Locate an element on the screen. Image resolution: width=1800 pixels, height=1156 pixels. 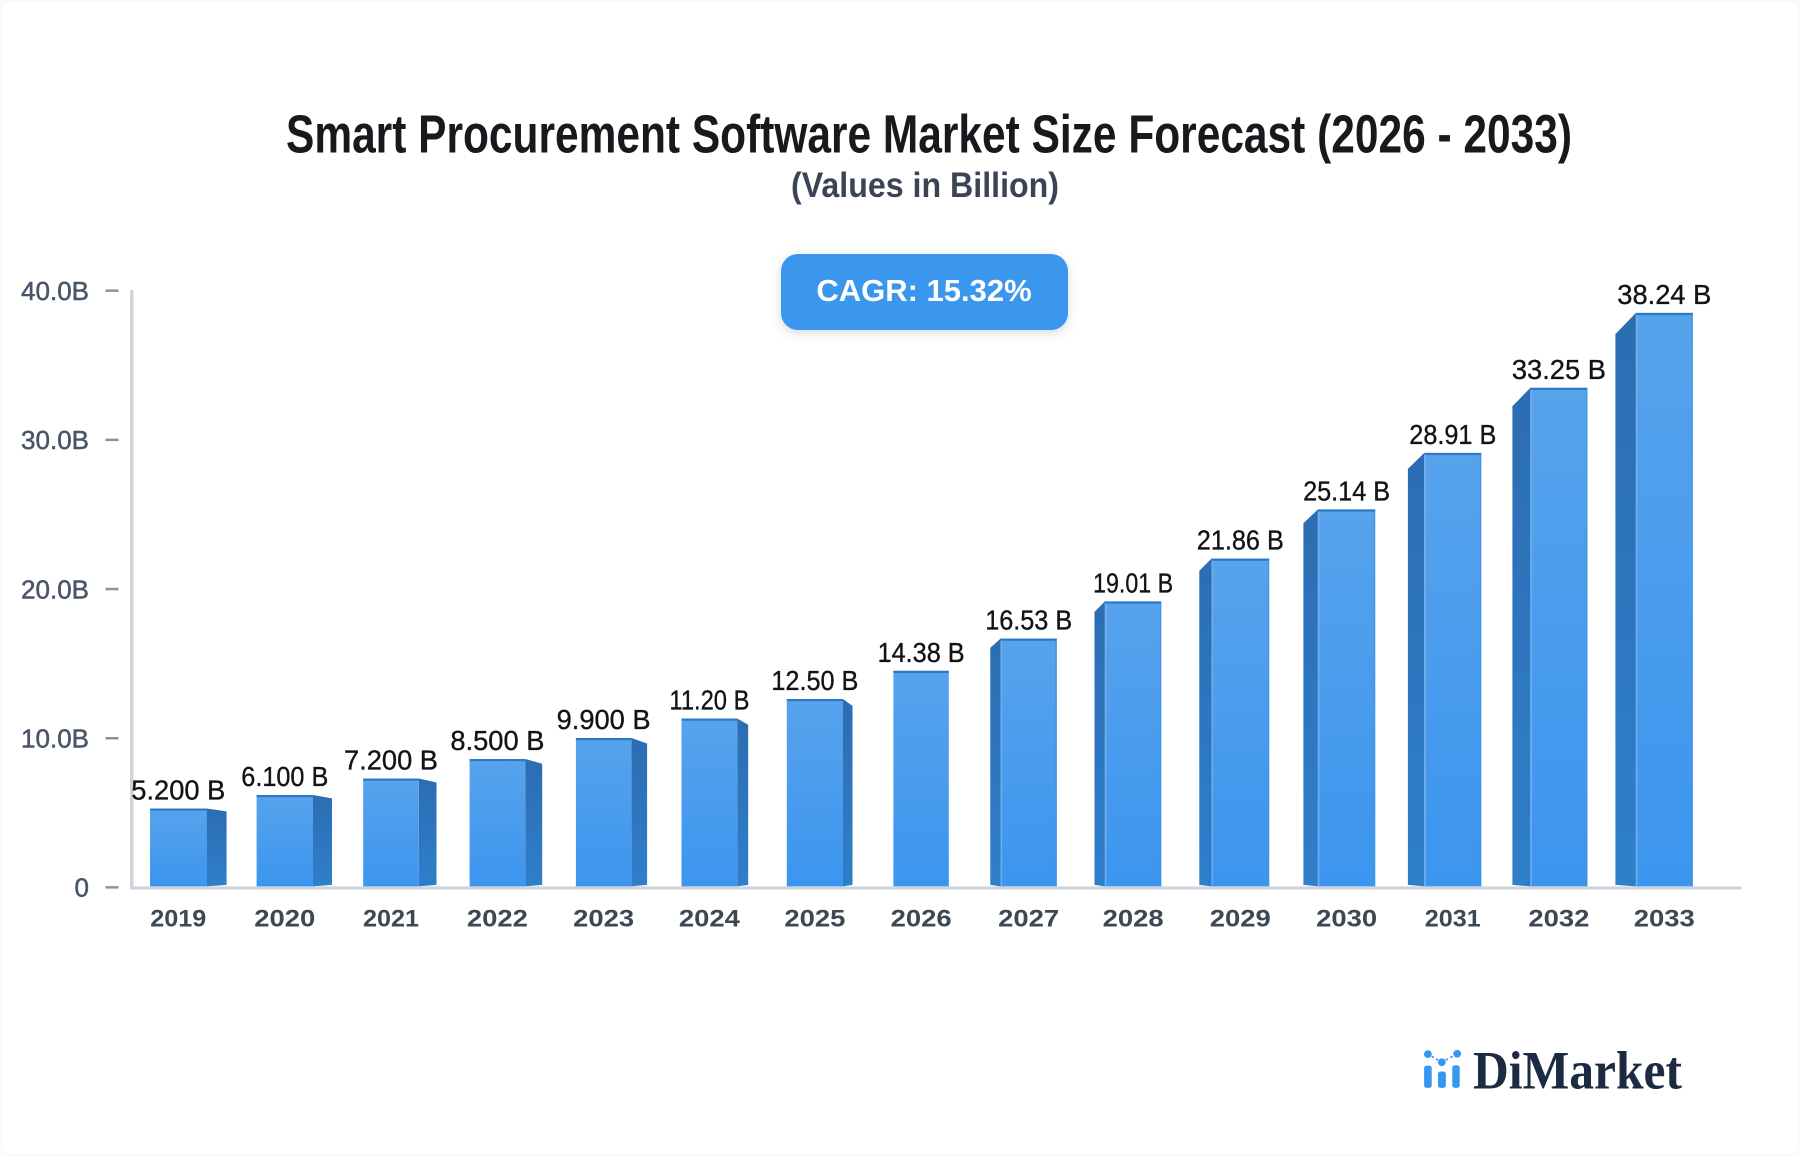
svg-text: 2027 is located at coordinates (1028, 919).